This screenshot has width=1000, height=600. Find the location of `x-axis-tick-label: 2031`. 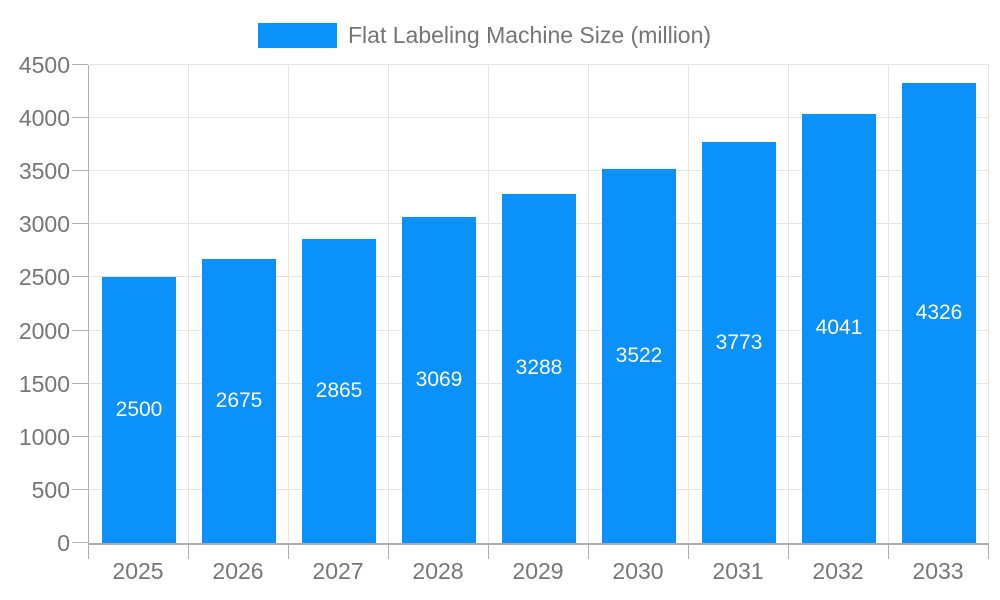

x-axis-tick-label: 2031 is located at coordinates (738, 571).